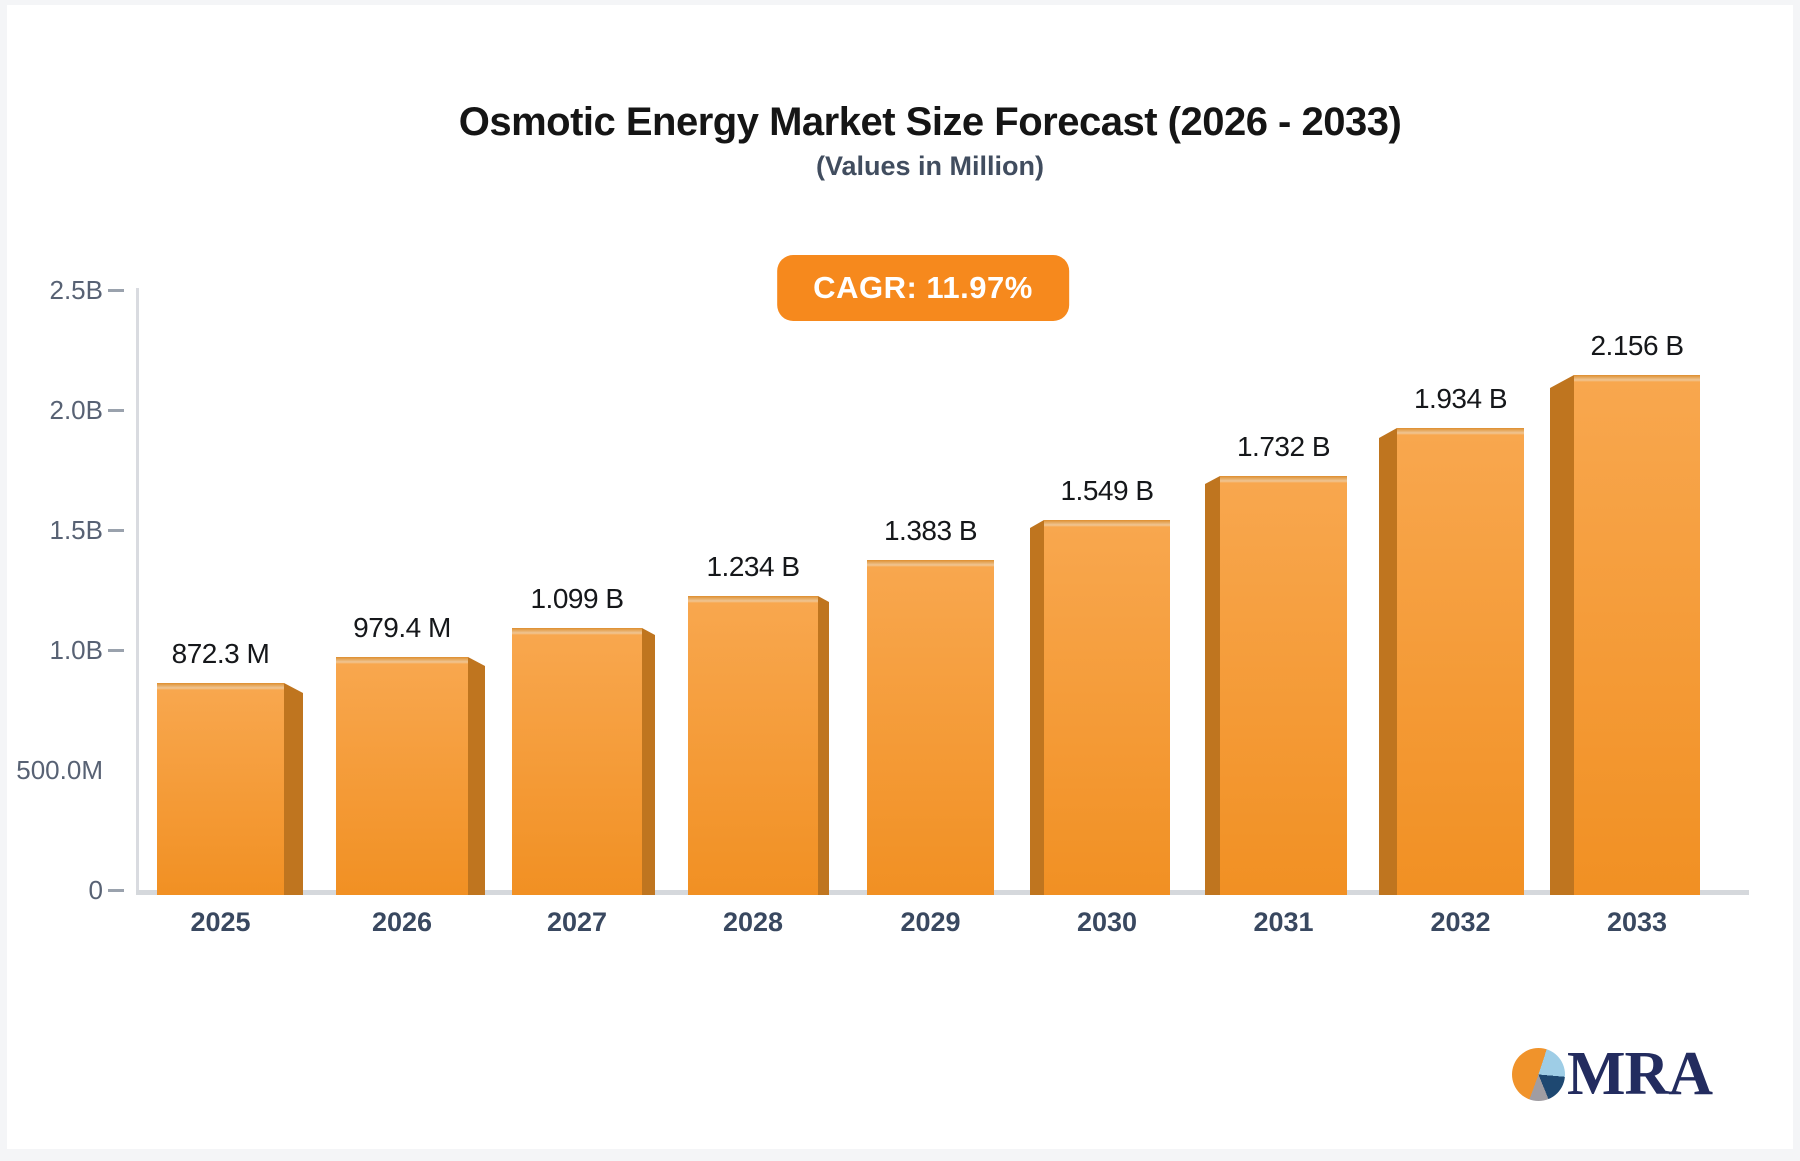 Image resolution: width=1800 pixels, height=1161 pixels. Describe the element at coordinates (923, 288) in the screenshot. I see `cagr-badge: CAGR: 11.97%` at that location.